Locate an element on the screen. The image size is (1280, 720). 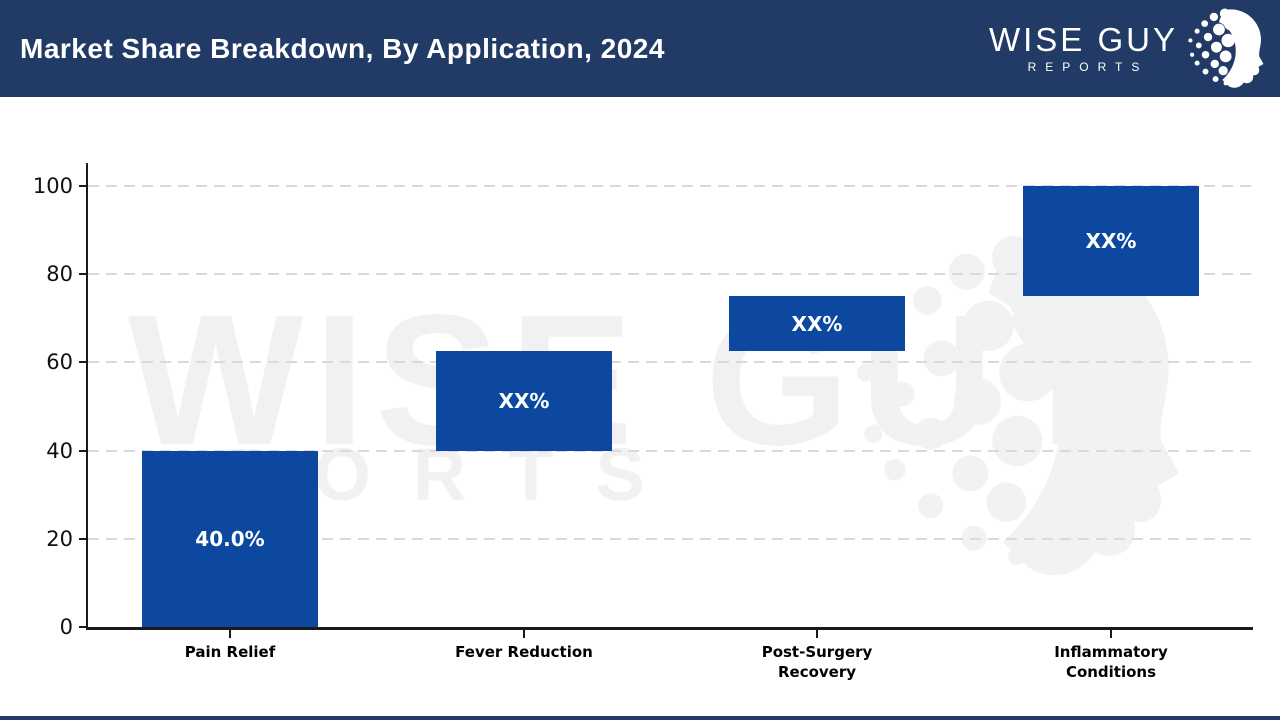
footer-bar is located at coordinates (640, 718).